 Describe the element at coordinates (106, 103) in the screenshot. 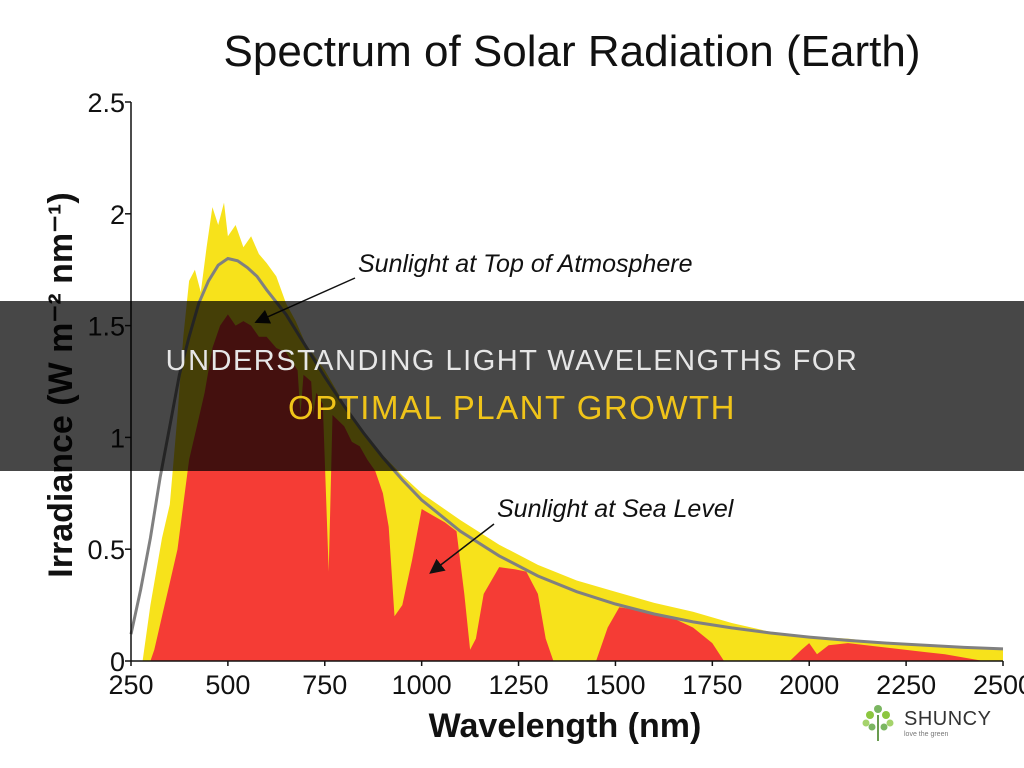

I see `y-tick-label: 2.5` at that location.